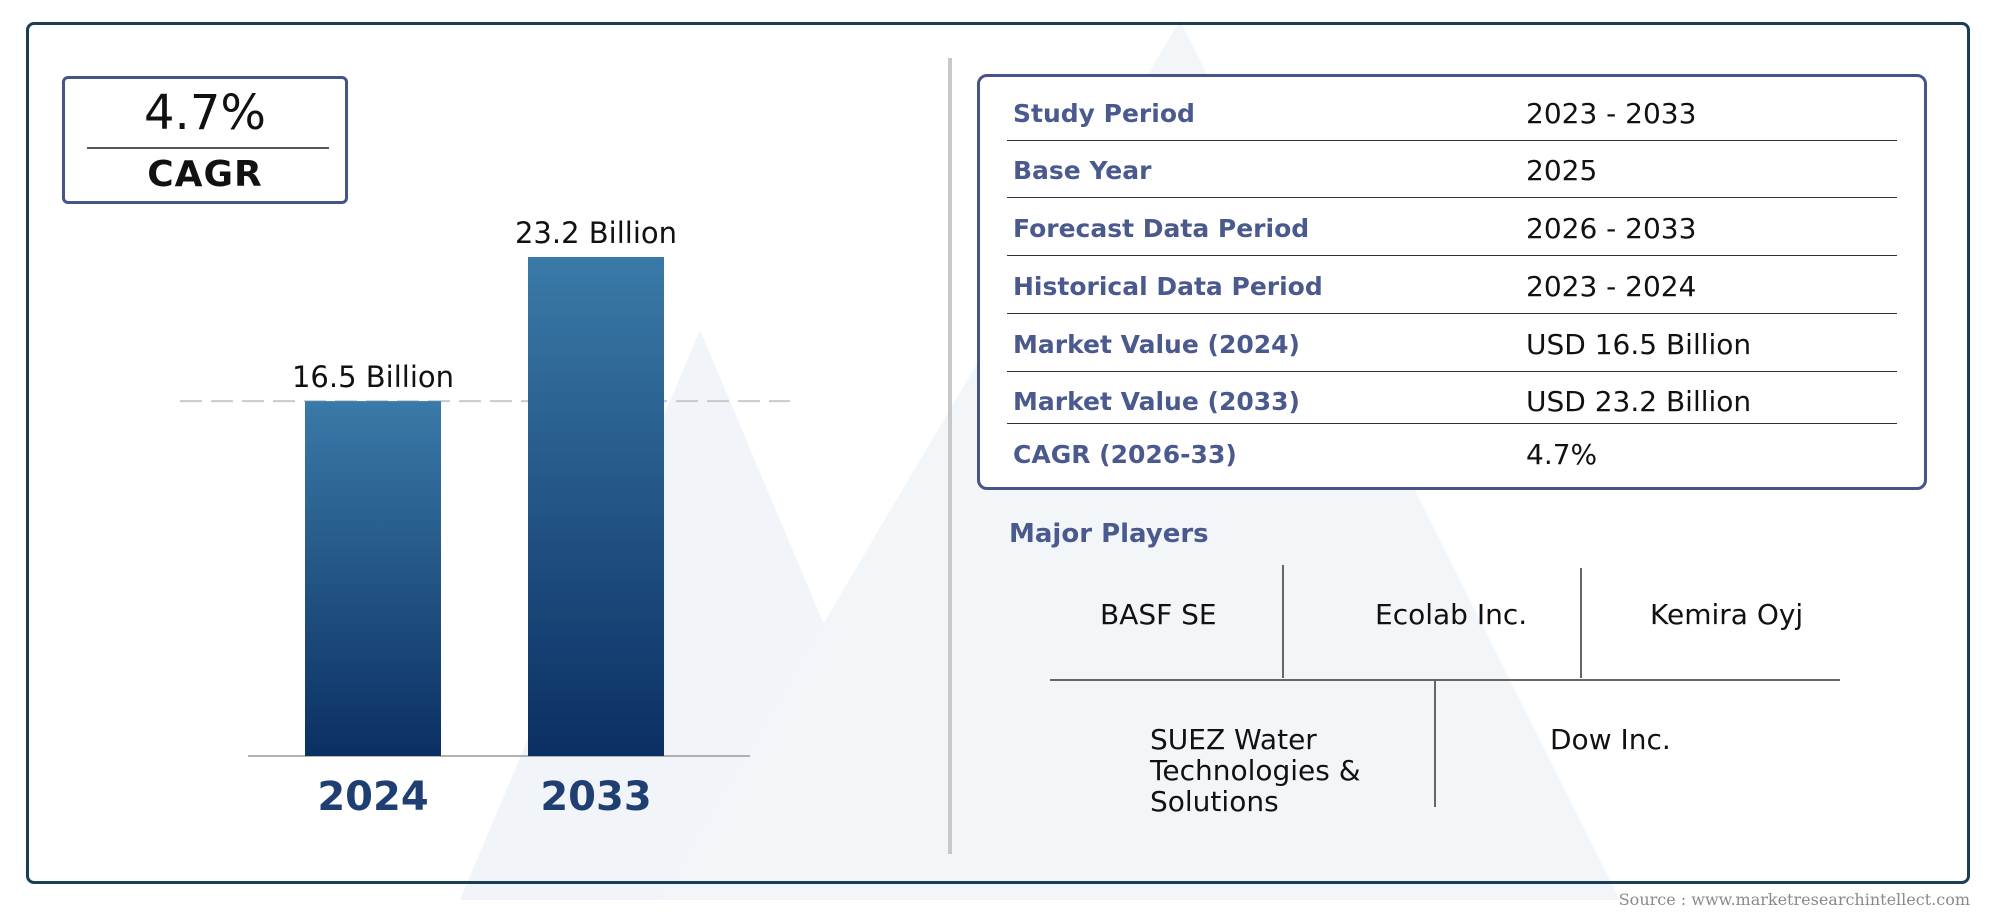  What do you see at coordinates (596, 233) in the screenshot?
I see `bar-data-label: 23.2 Billion` at bounding box center [596, 233].